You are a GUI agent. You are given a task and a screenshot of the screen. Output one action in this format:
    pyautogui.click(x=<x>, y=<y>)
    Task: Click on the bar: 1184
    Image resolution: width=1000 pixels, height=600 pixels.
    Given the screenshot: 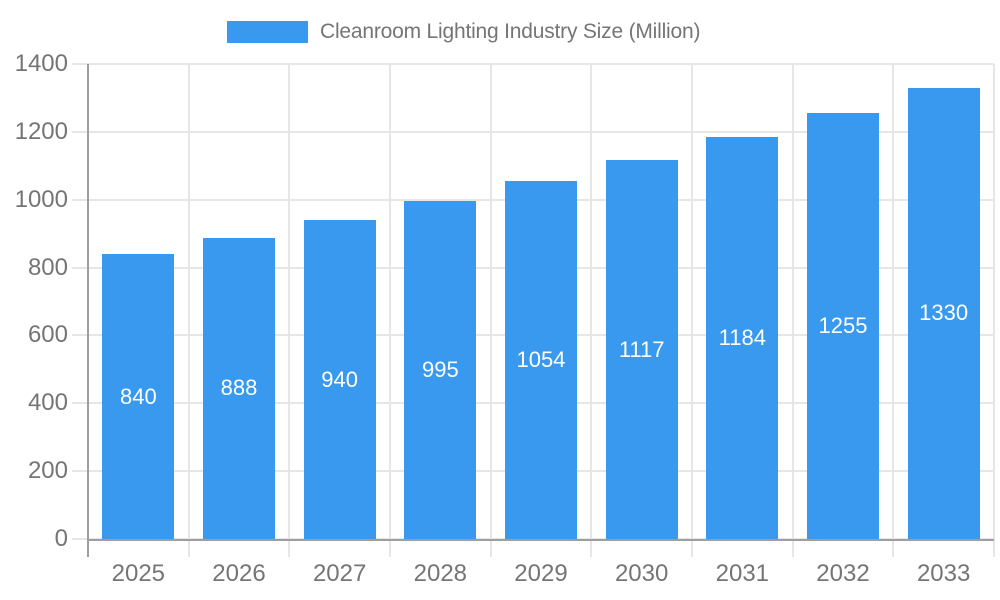 What is the action you would take?
    pyautogui.click(x=742, y=338)
    